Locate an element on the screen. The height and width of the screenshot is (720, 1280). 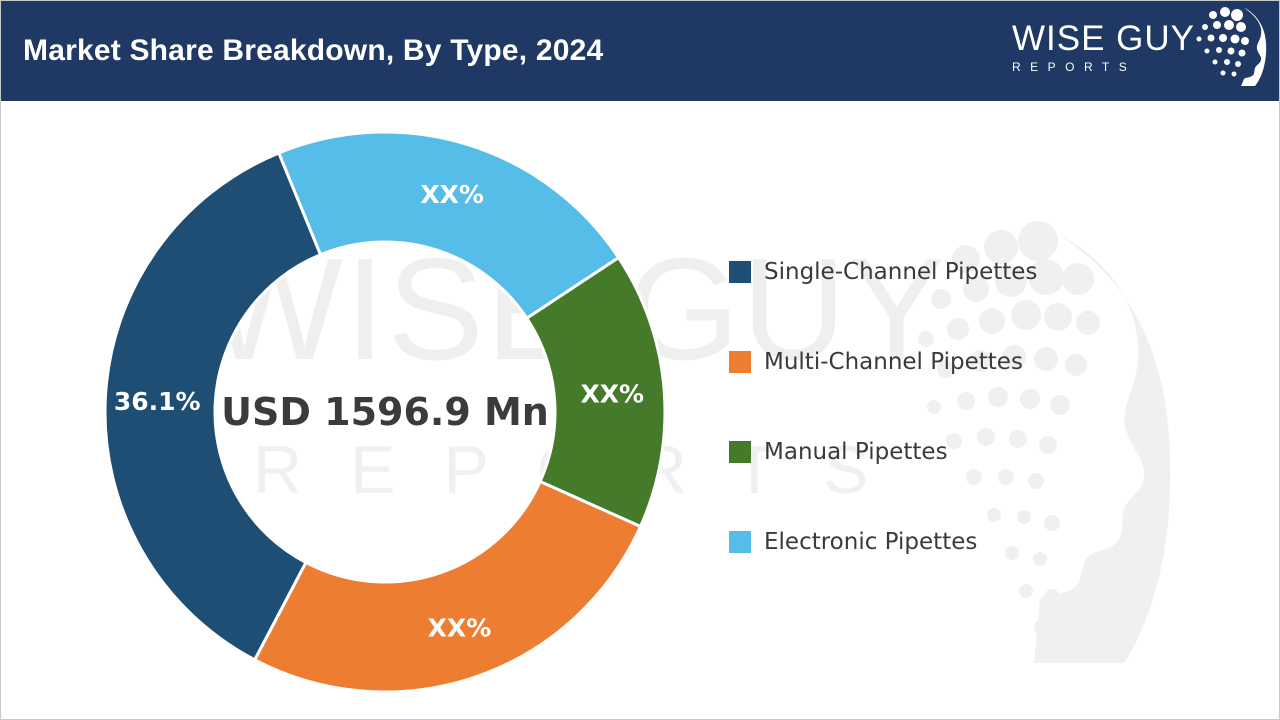
legend-item-manual-pipettes: Manual Pipettes is located at coordinates (883, 452).